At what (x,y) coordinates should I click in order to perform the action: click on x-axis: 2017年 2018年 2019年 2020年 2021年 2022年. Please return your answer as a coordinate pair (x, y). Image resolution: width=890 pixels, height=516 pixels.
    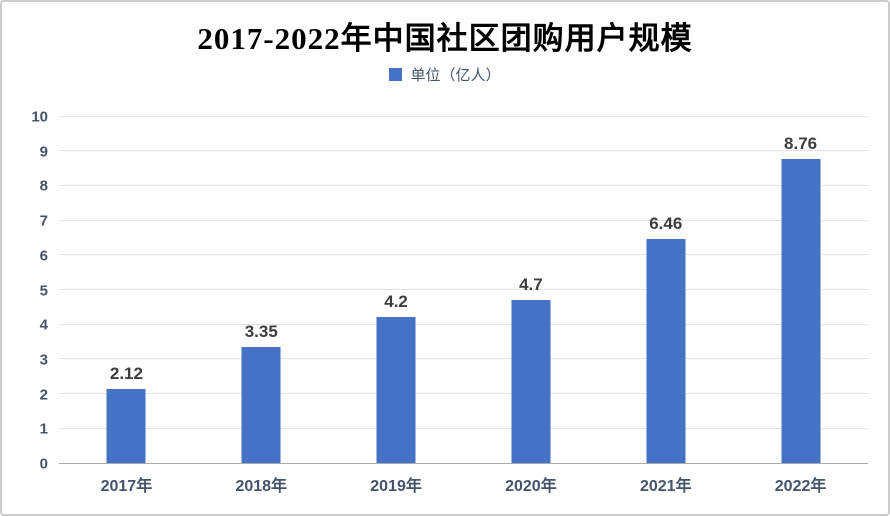
    Looking at the image, I should click on (463, 487).